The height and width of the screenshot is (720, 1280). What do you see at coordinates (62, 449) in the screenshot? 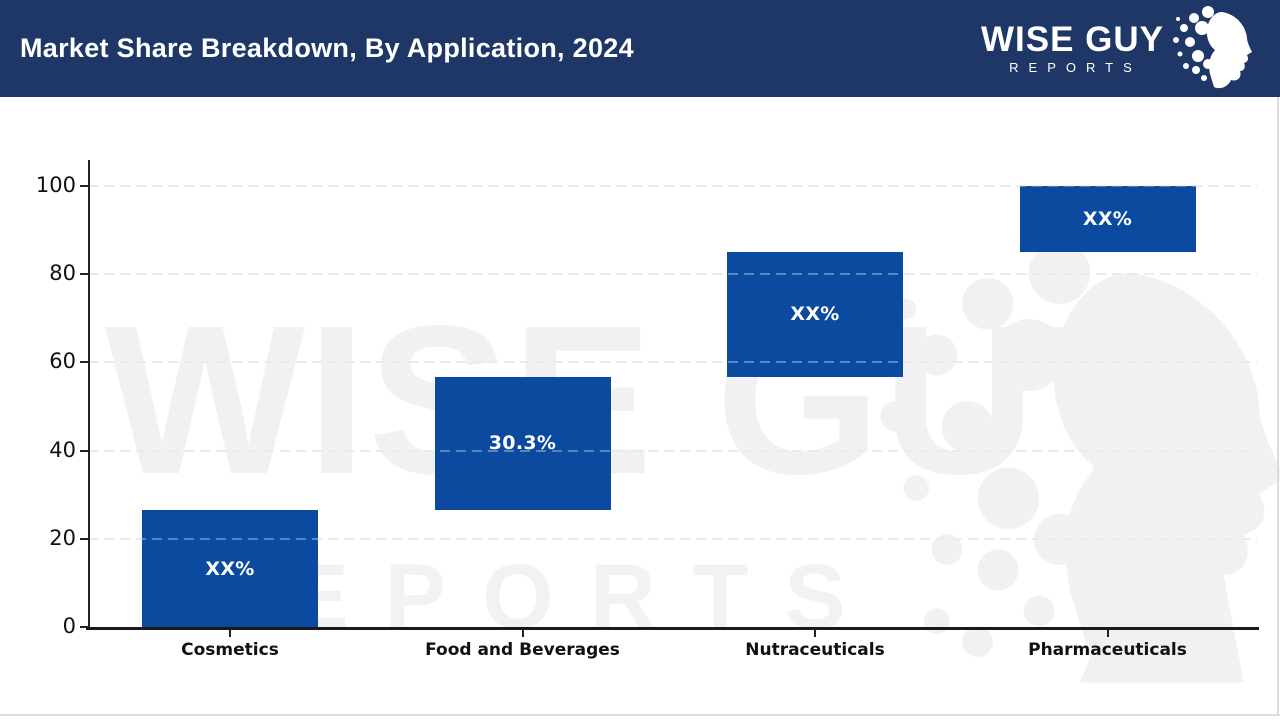
I see `y-tick-label: 40` at bounding box center [62, 449].